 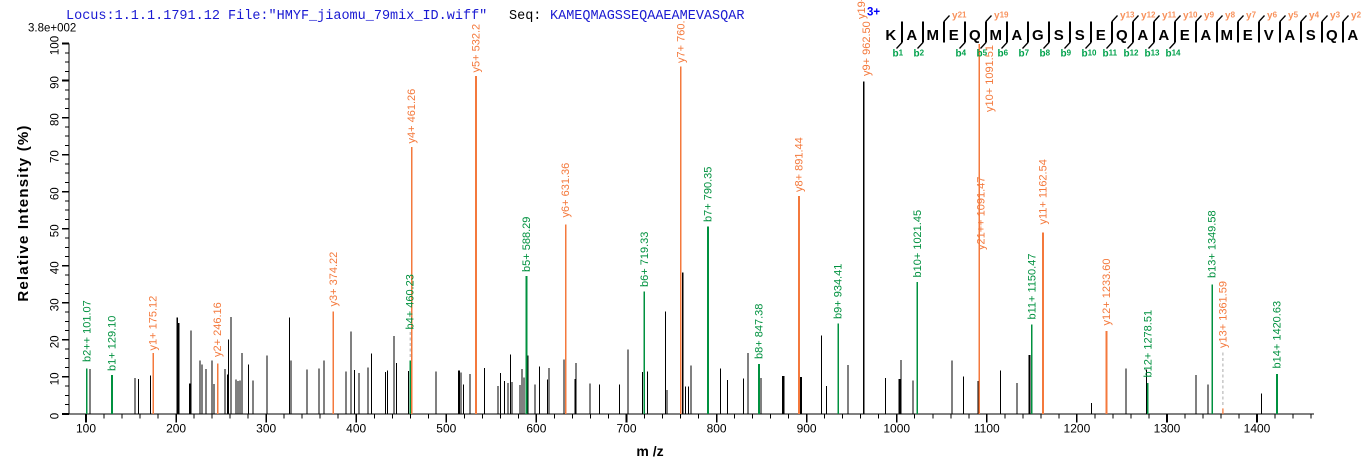 I want to click on svg-text: b4, so click(x=961, y=54).